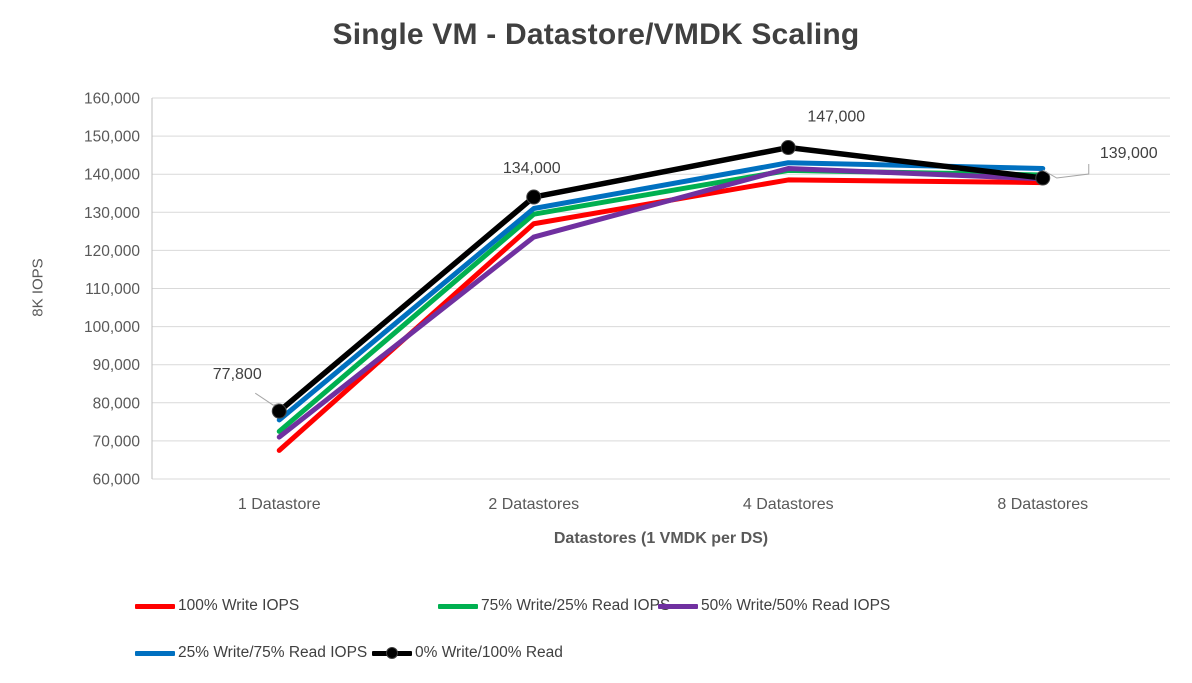 Image resolution: width=1192 pixels, height=683 pixels. I want to click on chart-title: Single VM - Datastore/VMDK Scaling, so click(596, 34).